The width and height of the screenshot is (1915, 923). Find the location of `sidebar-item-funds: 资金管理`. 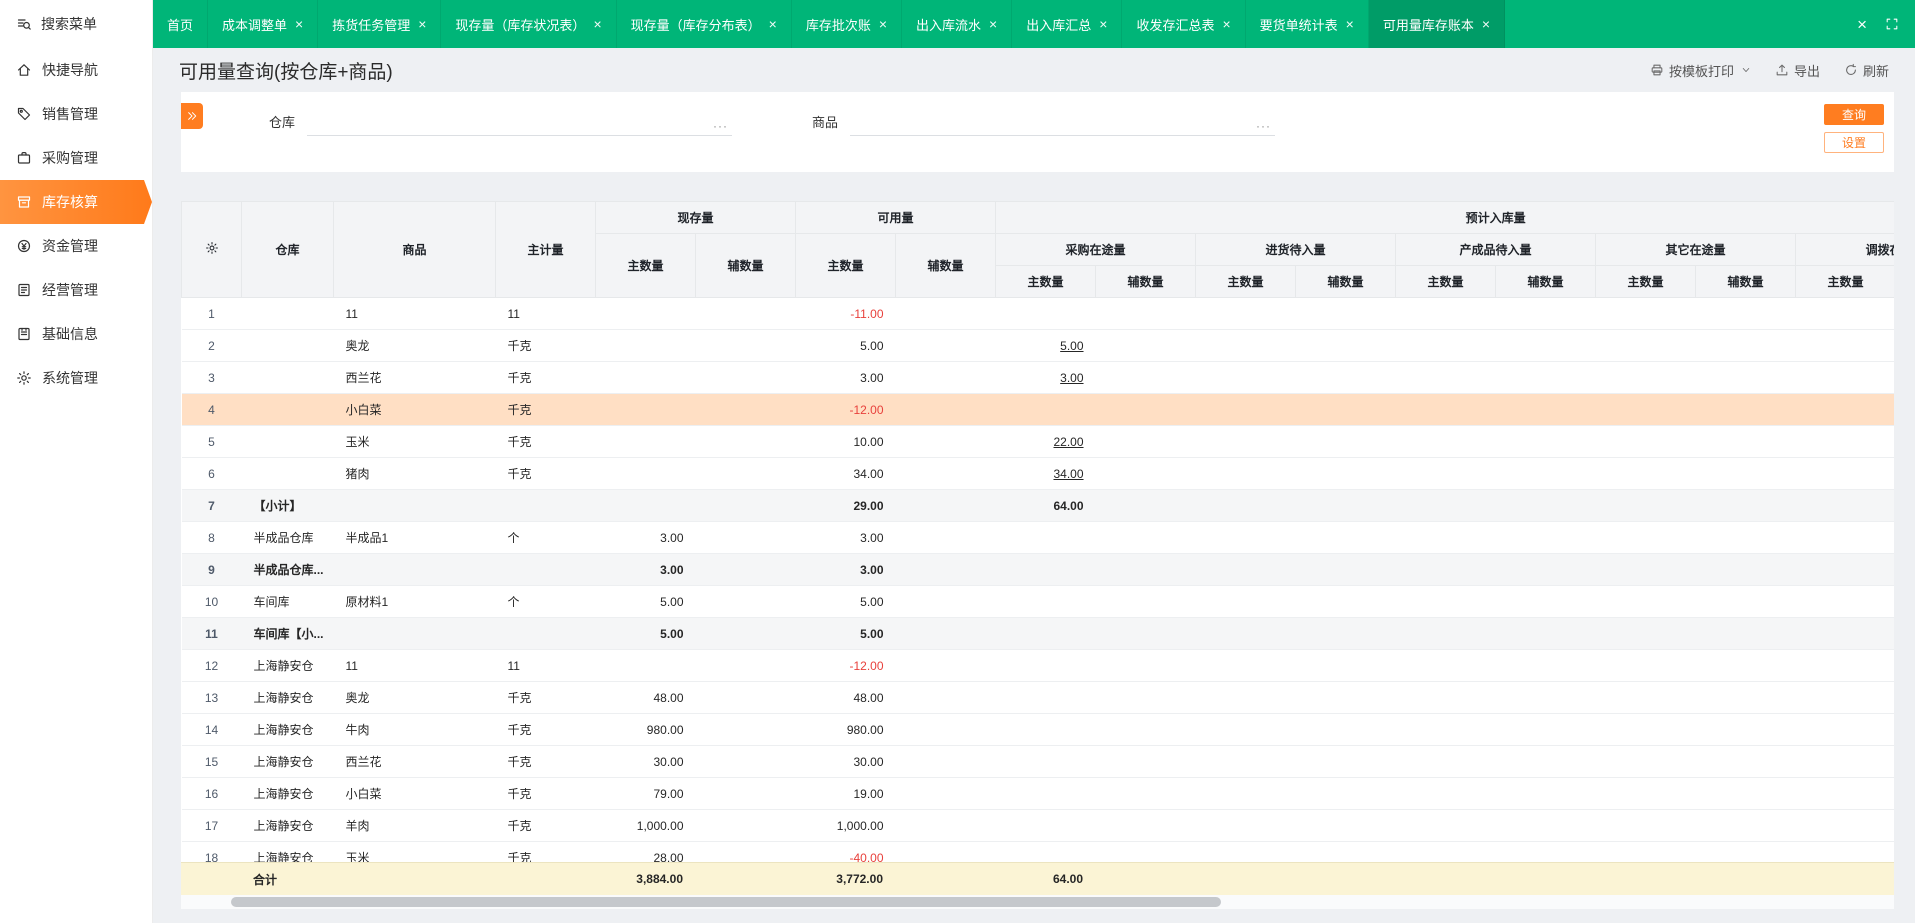

sidebar-item-funds: 资金管理 is located at coordinates (76, 246).